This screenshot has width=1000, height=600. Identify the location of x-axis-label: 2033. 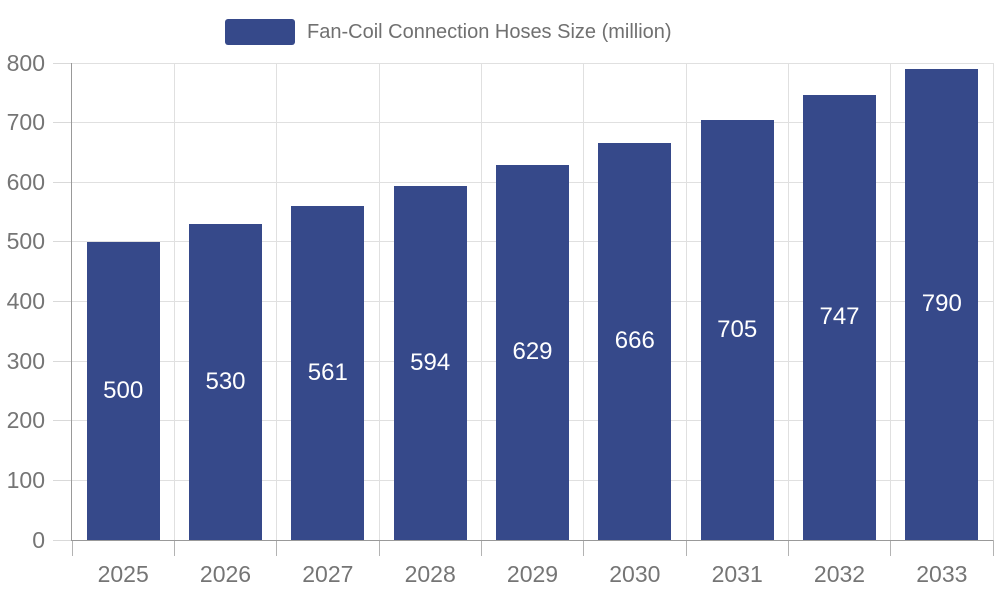
(942, 574).